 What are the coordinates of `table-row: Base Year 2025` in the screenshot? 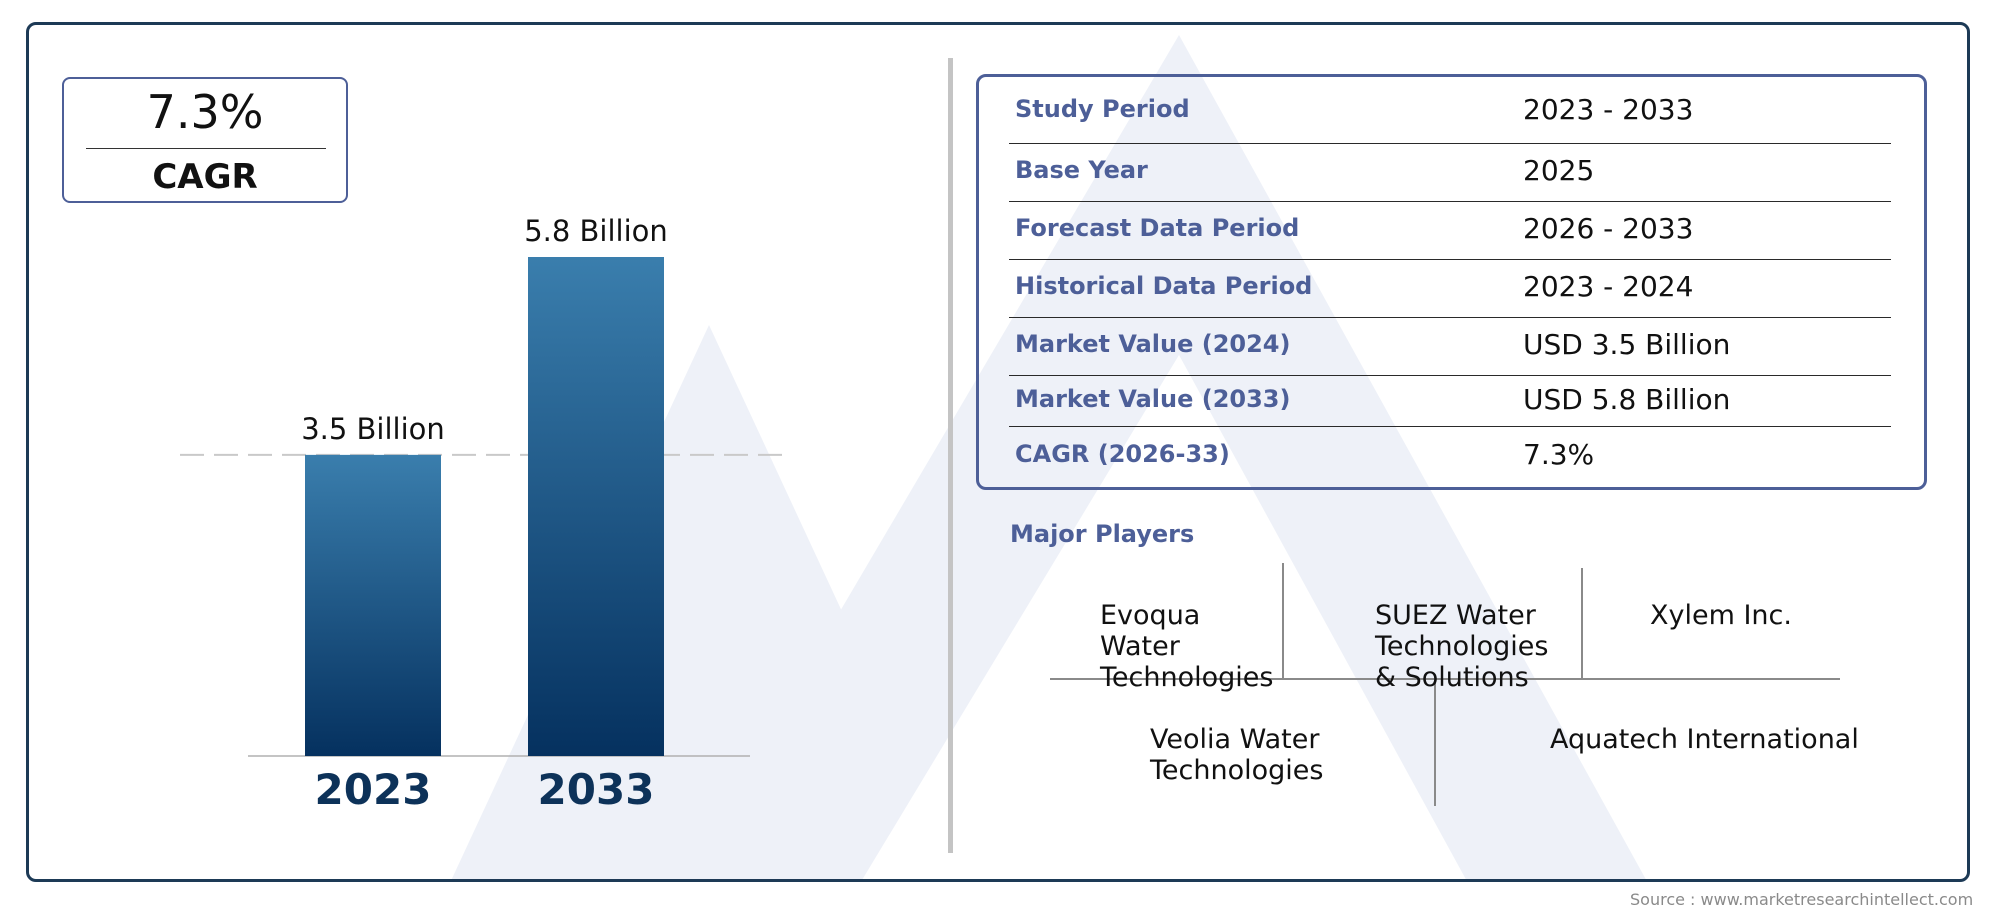 It's located at (1450, 173).